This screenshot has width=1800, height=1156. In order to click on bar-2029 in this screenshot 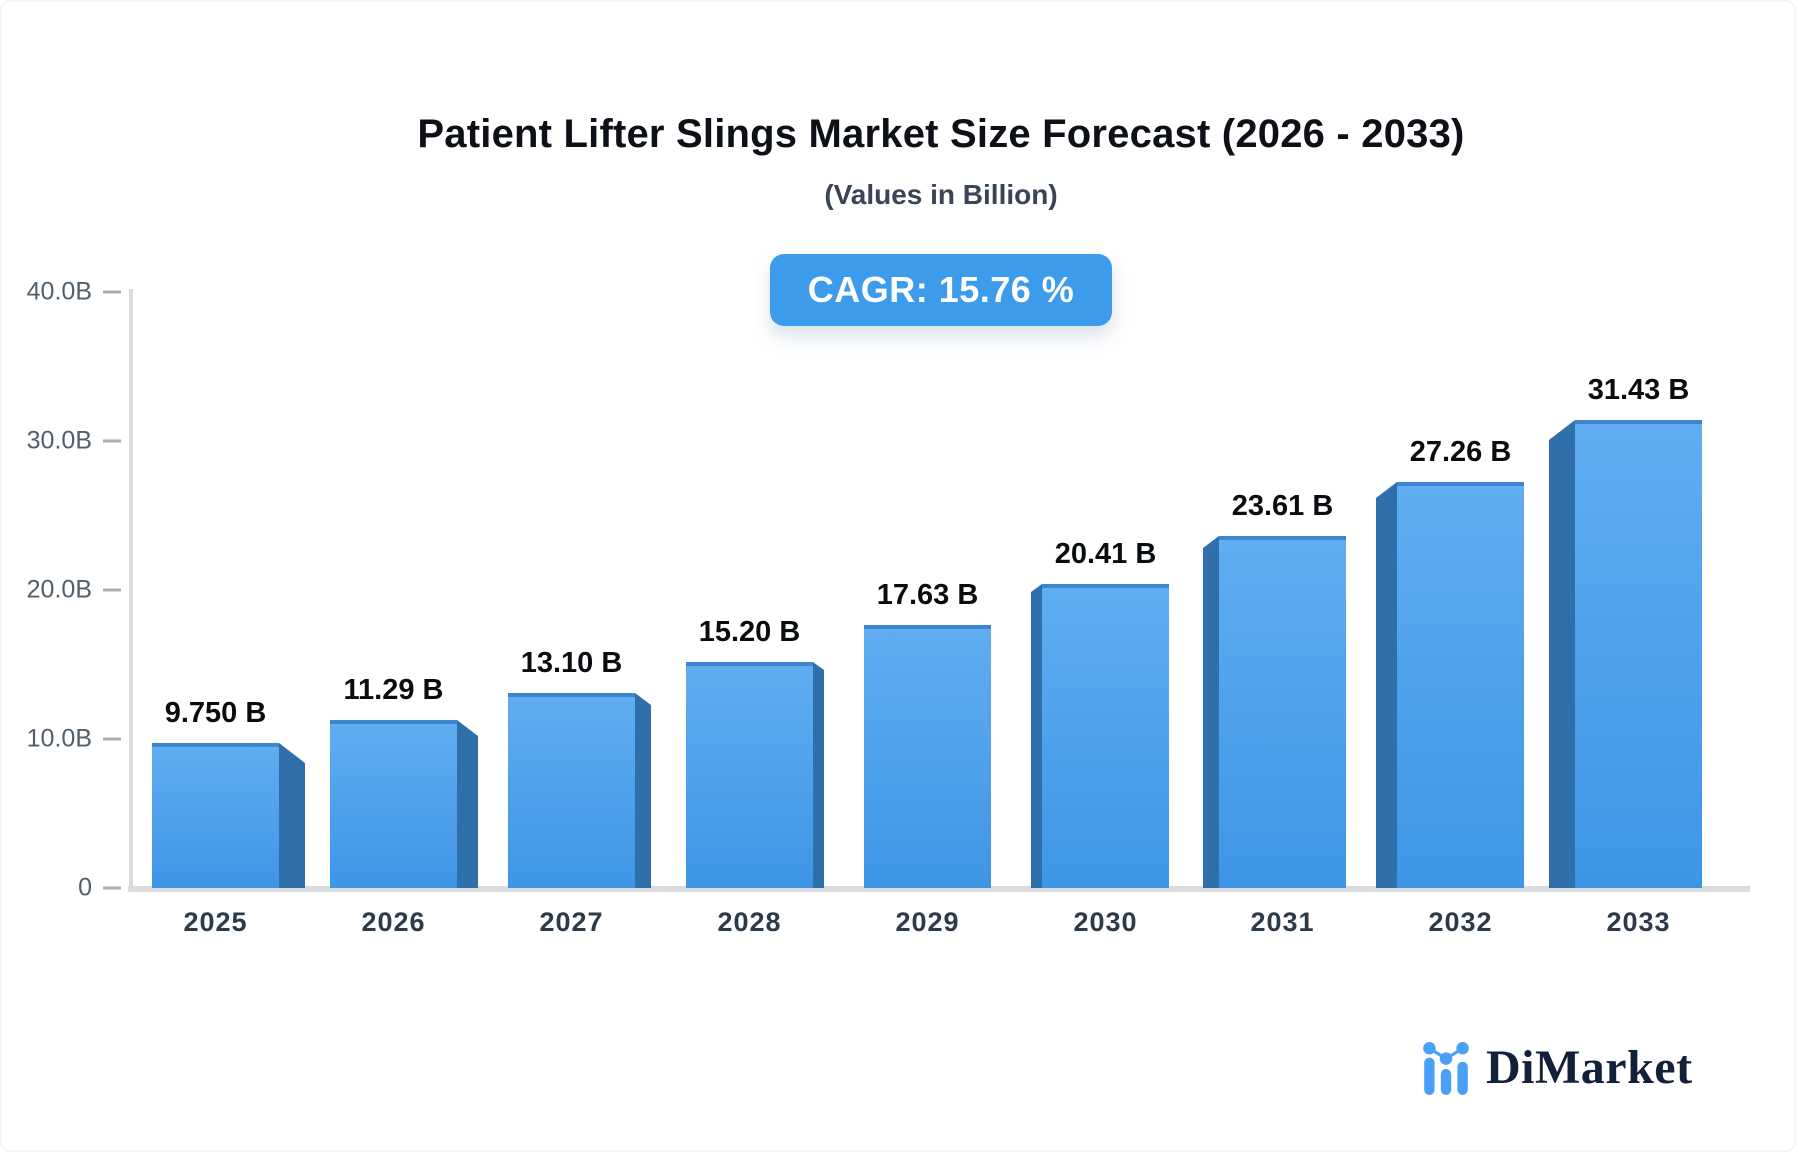, I will do `click(927, 756)`.